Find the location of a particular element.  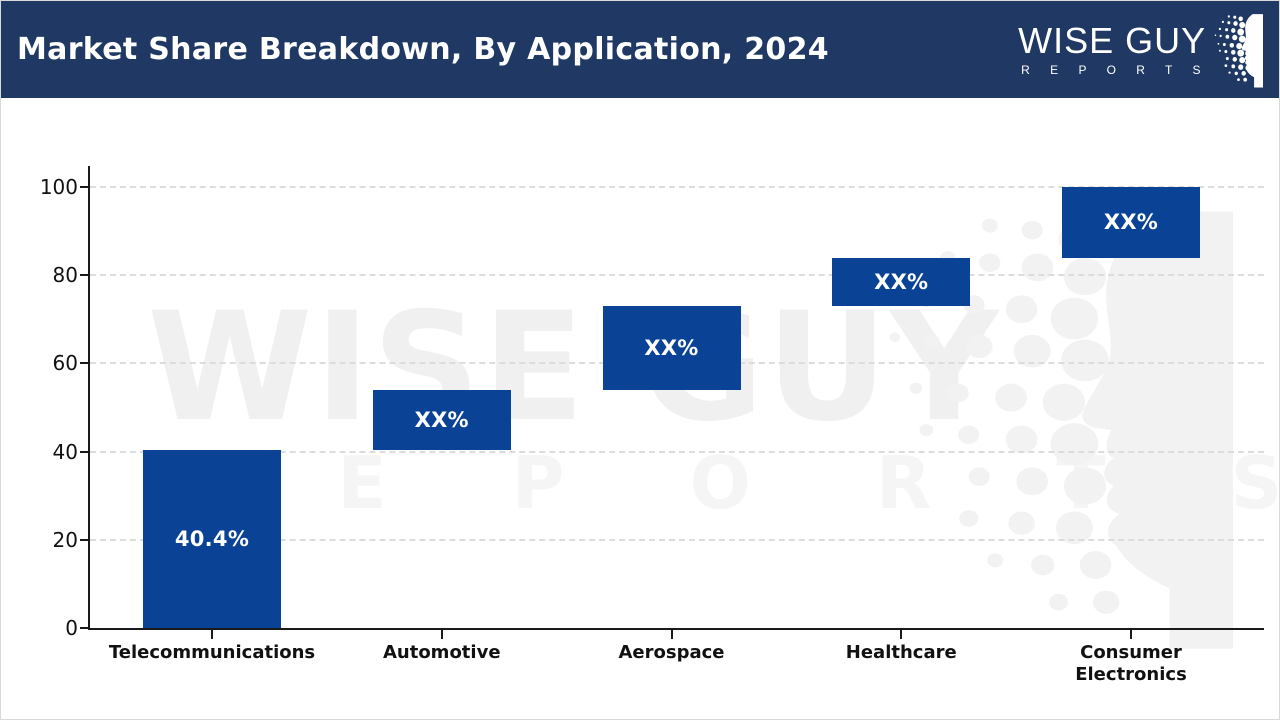

x-axis-line is located at coordinates (676, 629).